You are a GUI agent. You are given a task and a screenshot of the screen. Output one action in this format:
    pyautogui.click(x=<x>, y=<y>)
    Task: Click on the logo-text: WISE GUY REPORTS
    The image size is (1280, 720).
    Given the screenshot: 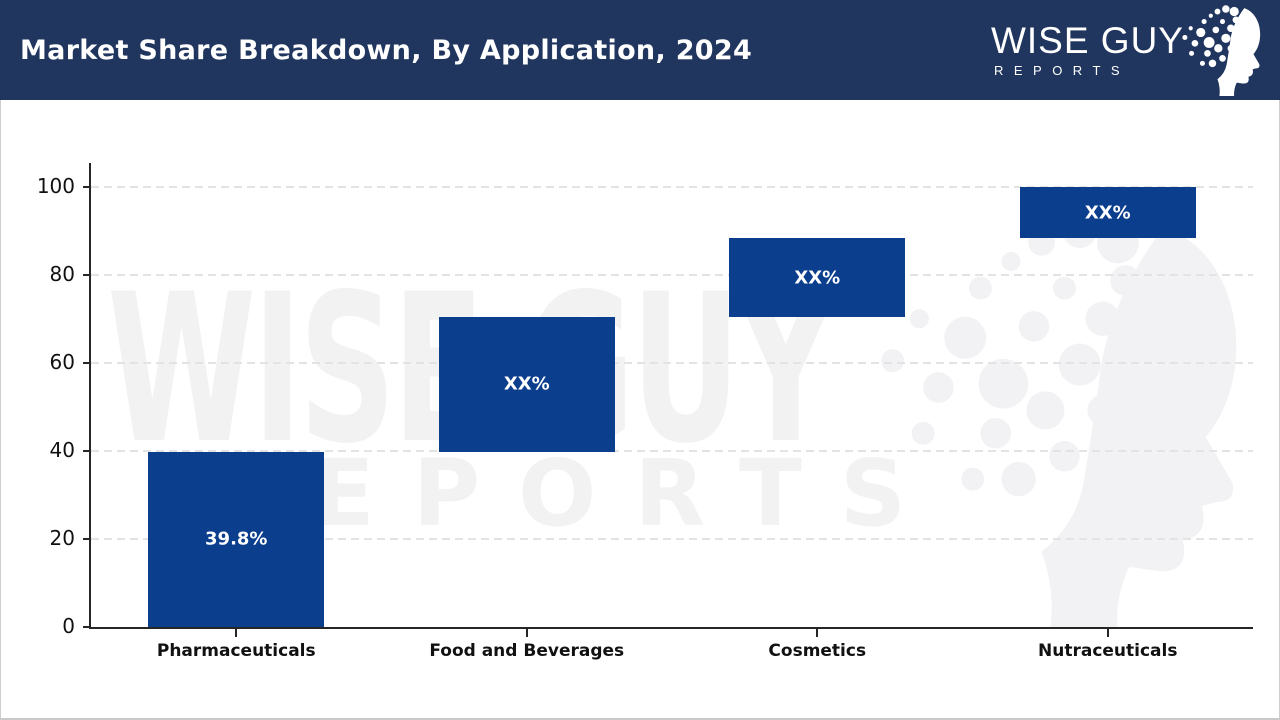 What is the action you would take?
    pyautogui.click(x=1087, y=50)
    